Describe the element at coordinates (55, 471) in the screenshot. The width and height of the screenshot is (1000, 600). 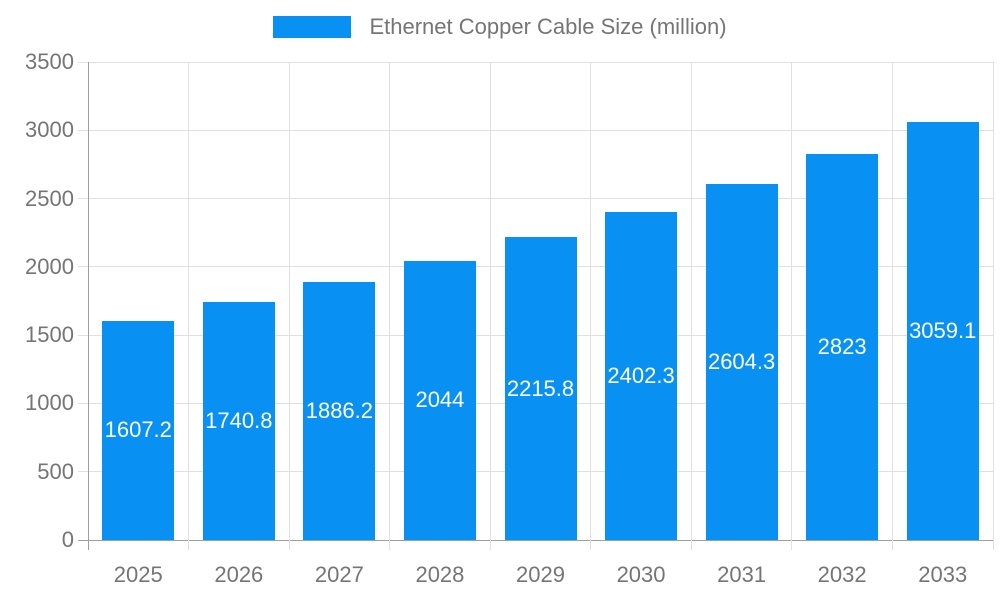
I see `y-tick-label: 500` at that location.